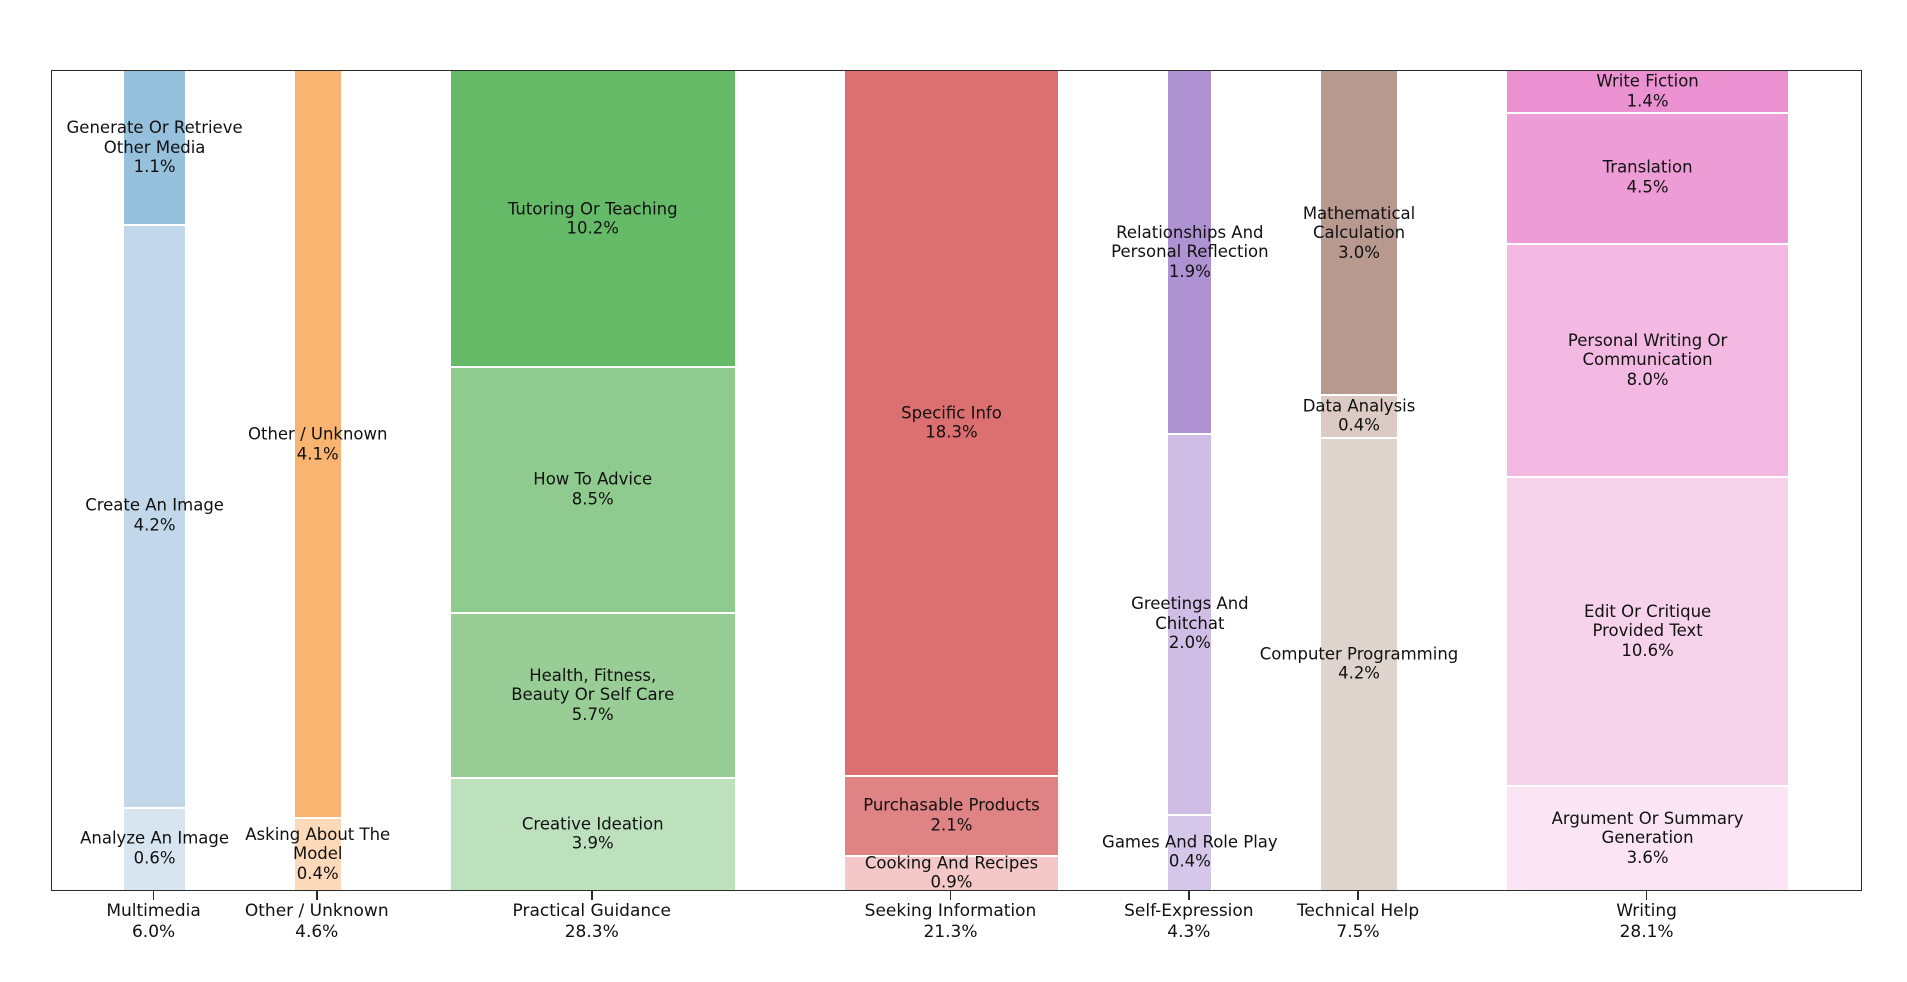 The height and width of the screenshot is (982, 1907). I want to click on x-axis-label-technical-help: Technical Help 7.5%, so click(1358, 921).